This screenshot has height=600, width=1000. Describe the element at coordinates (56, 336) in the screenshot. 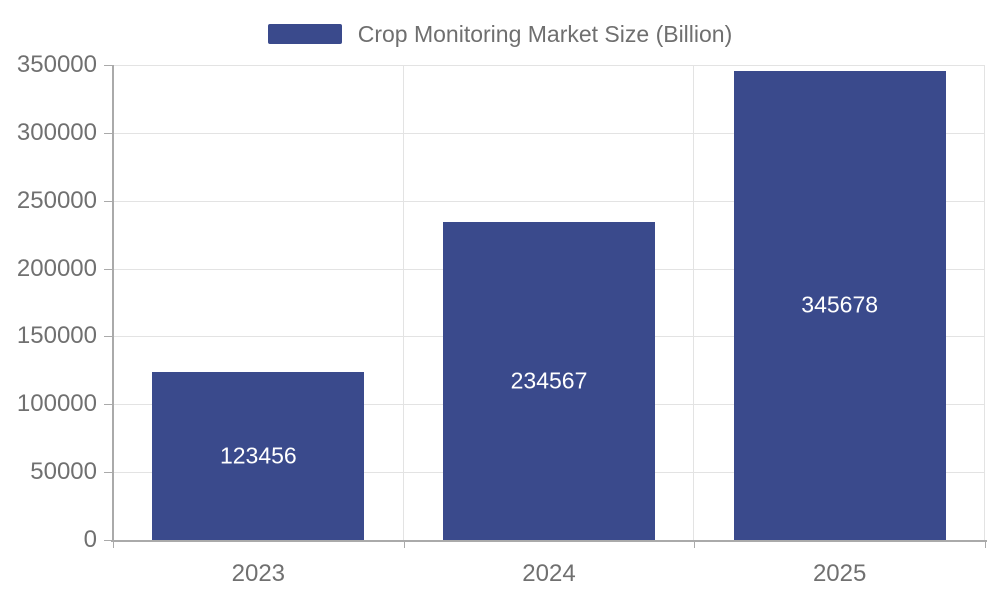

I see `y-axis-label: 150000` at that location.